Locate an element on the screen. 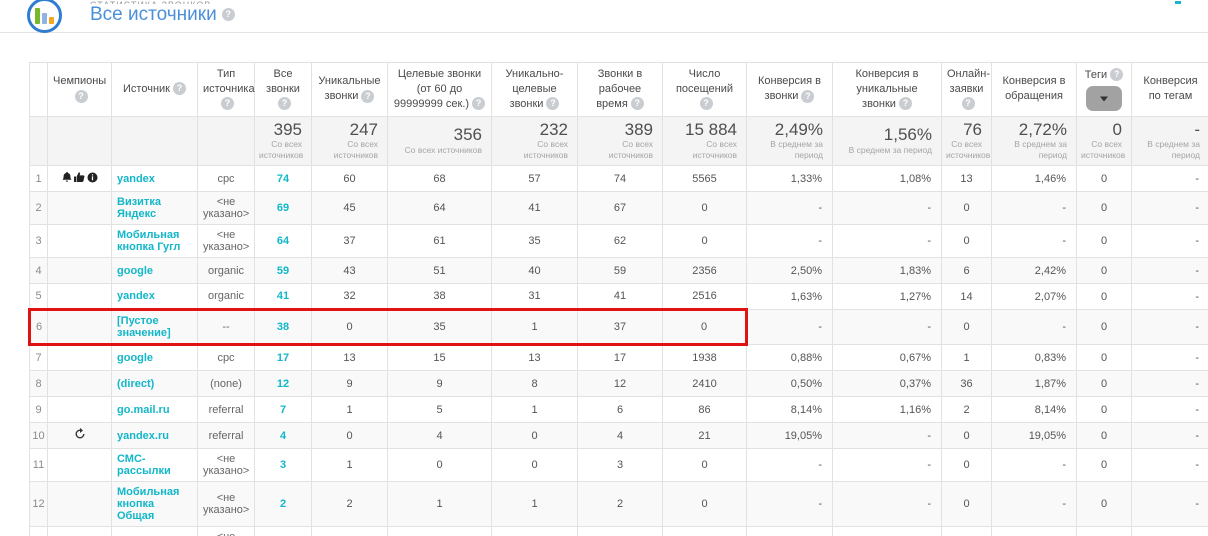  cell-conv_appeals: - is located at coordinates (1034, 504).